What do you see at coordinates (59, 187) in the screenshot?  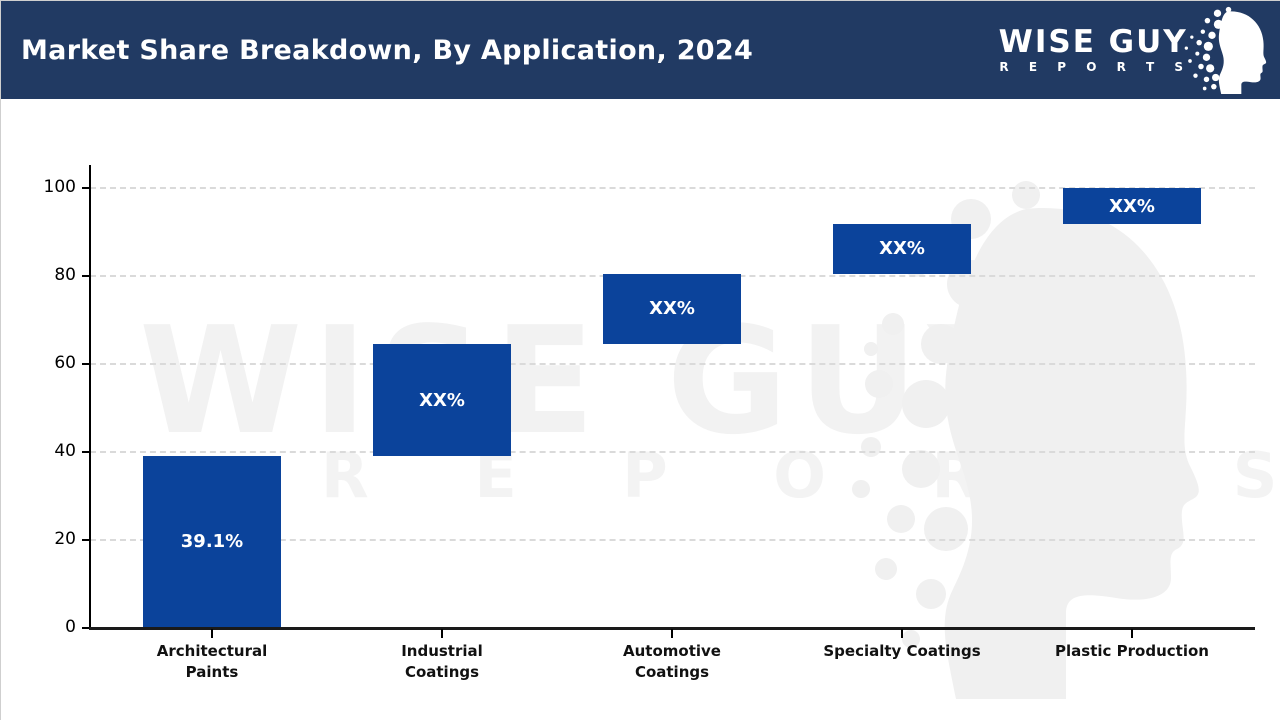 I see `y-tick-label: 100` at bounding box center [59, 187].